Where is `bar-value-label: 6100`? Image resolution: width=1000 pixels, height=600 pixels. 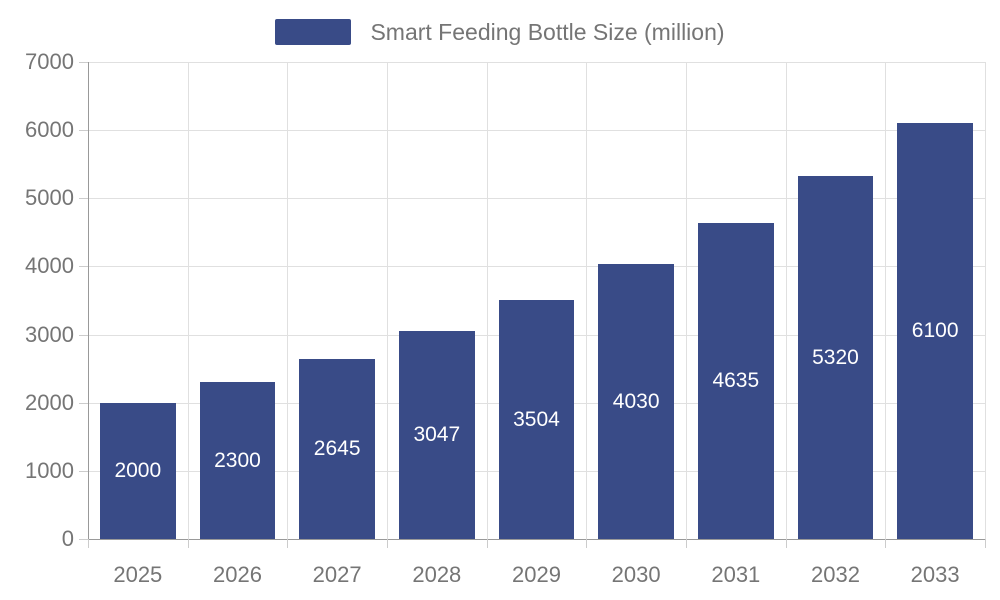 bar-value-label: 6100 is located at coordinates (935, 331).